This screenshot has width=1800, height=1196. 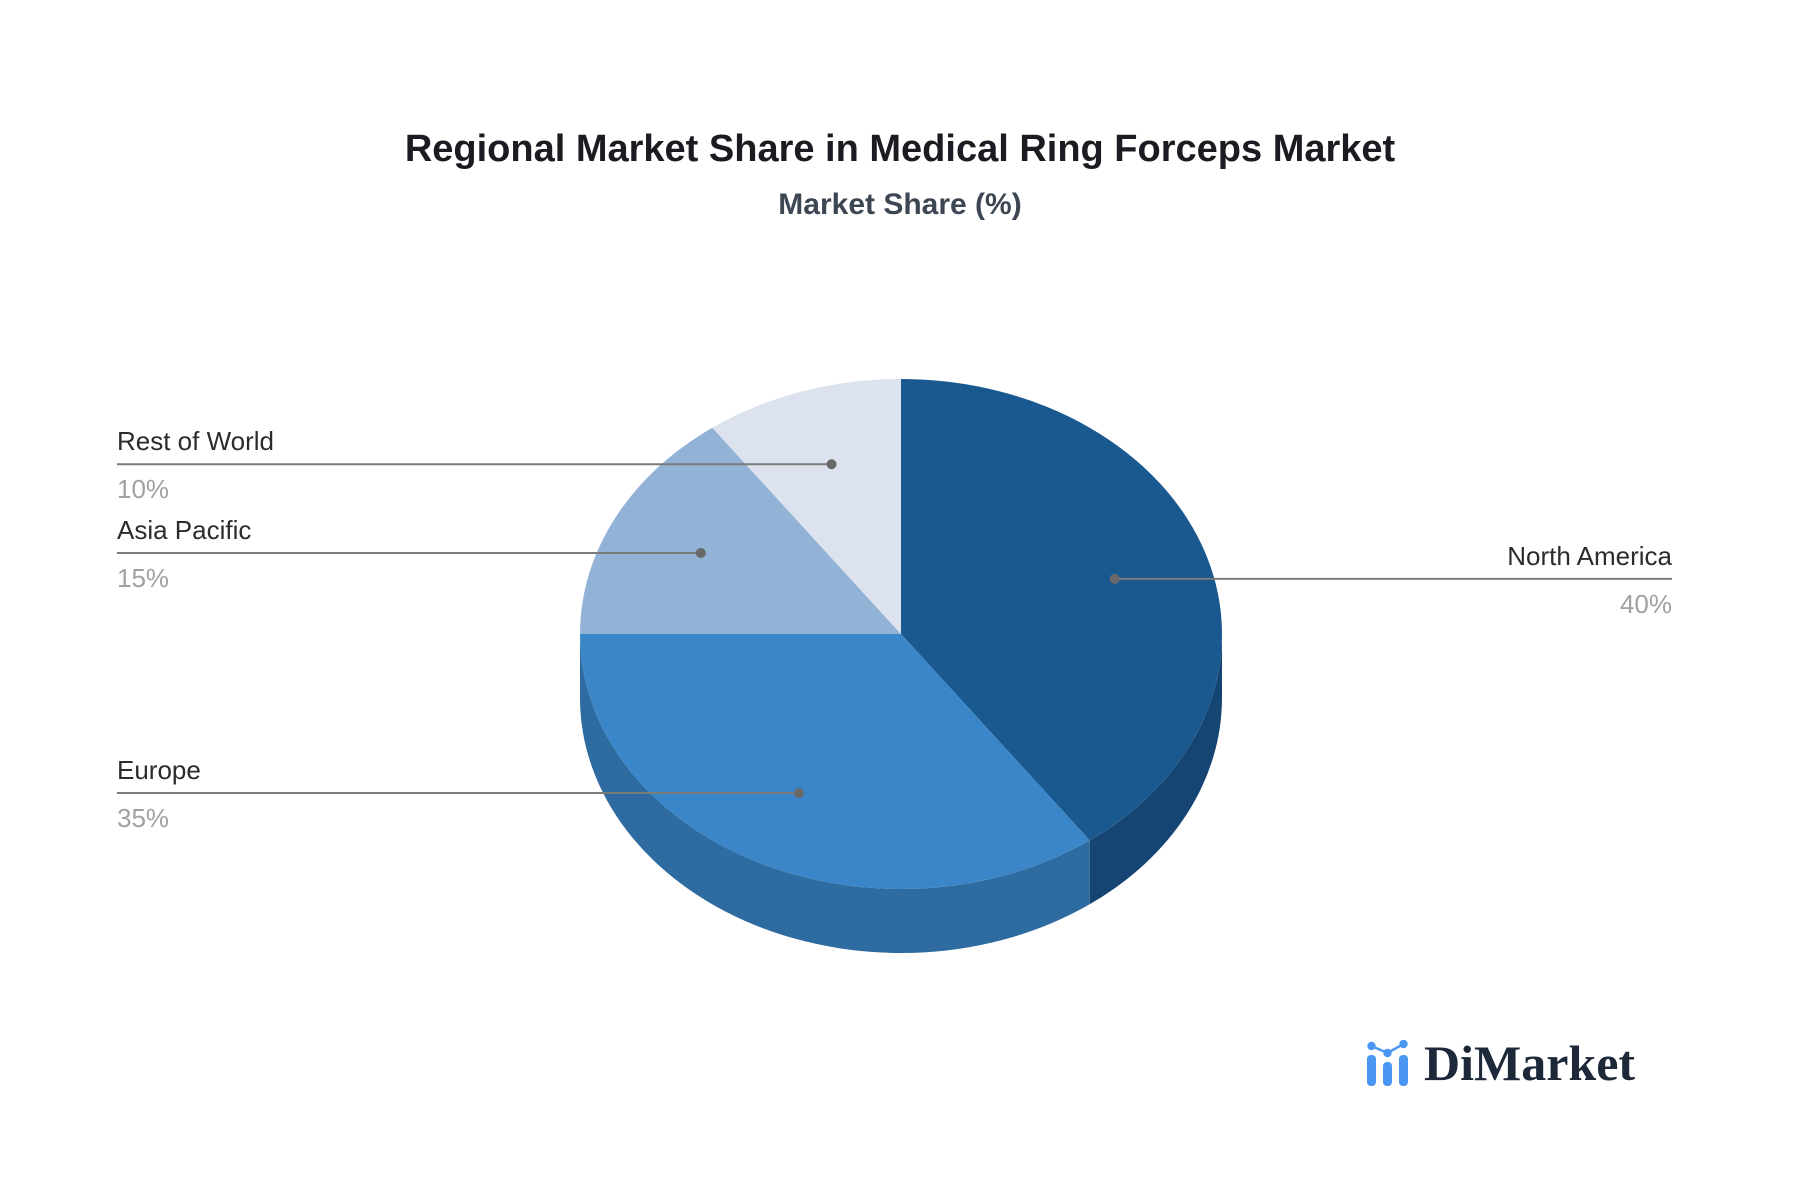 What do you see at coordinates (1645, 603) in the screenshot?
I see `slice-percent-text: 40%` at bounding box center [1645, 603].